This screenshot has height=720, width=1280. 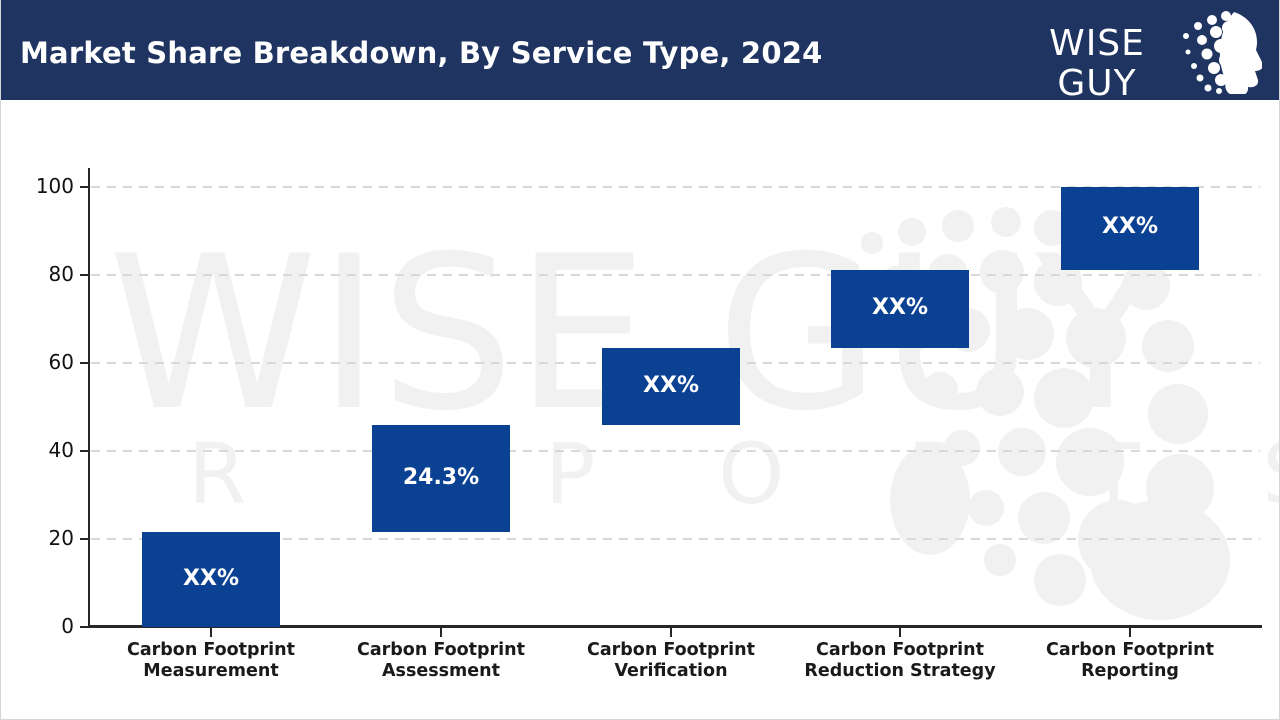 I want to click on y-axis-line, so click(x=89, y=397).